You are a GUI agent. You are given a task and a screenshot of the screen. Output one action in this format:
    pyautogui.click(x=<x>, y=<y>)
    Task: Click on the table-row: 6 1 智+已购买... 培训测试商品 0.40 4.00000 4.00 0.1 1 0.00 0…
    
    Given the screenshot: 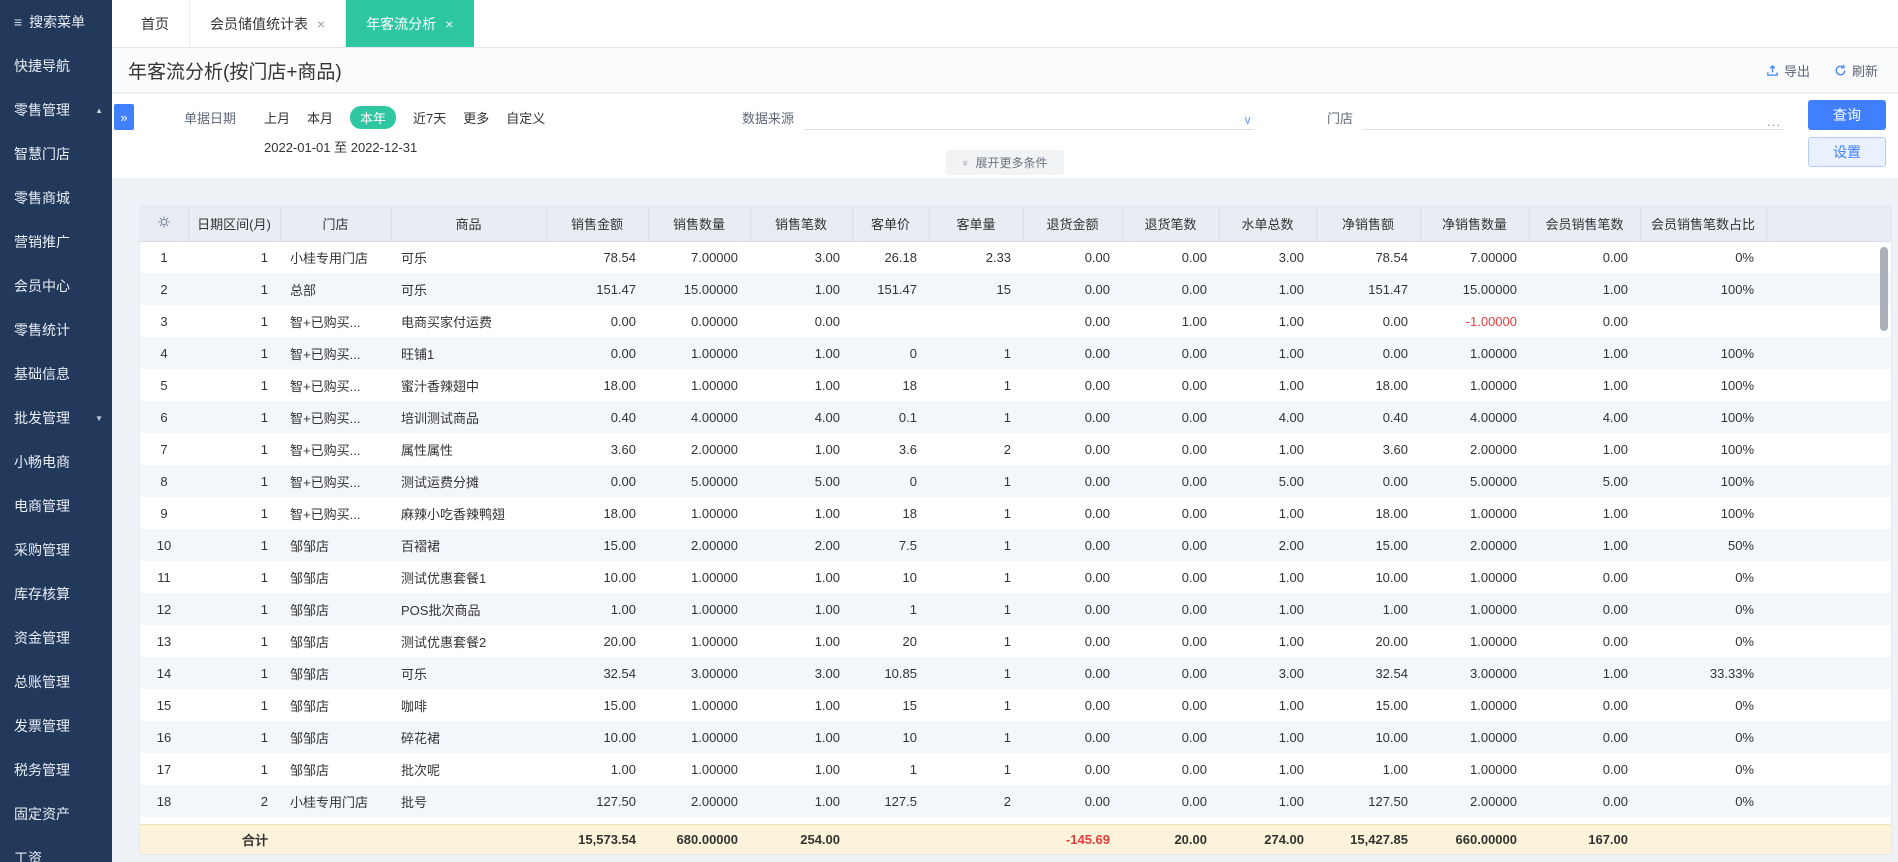 What is the action you would take?
    pyautogui.click(x=1015, y=417)
    